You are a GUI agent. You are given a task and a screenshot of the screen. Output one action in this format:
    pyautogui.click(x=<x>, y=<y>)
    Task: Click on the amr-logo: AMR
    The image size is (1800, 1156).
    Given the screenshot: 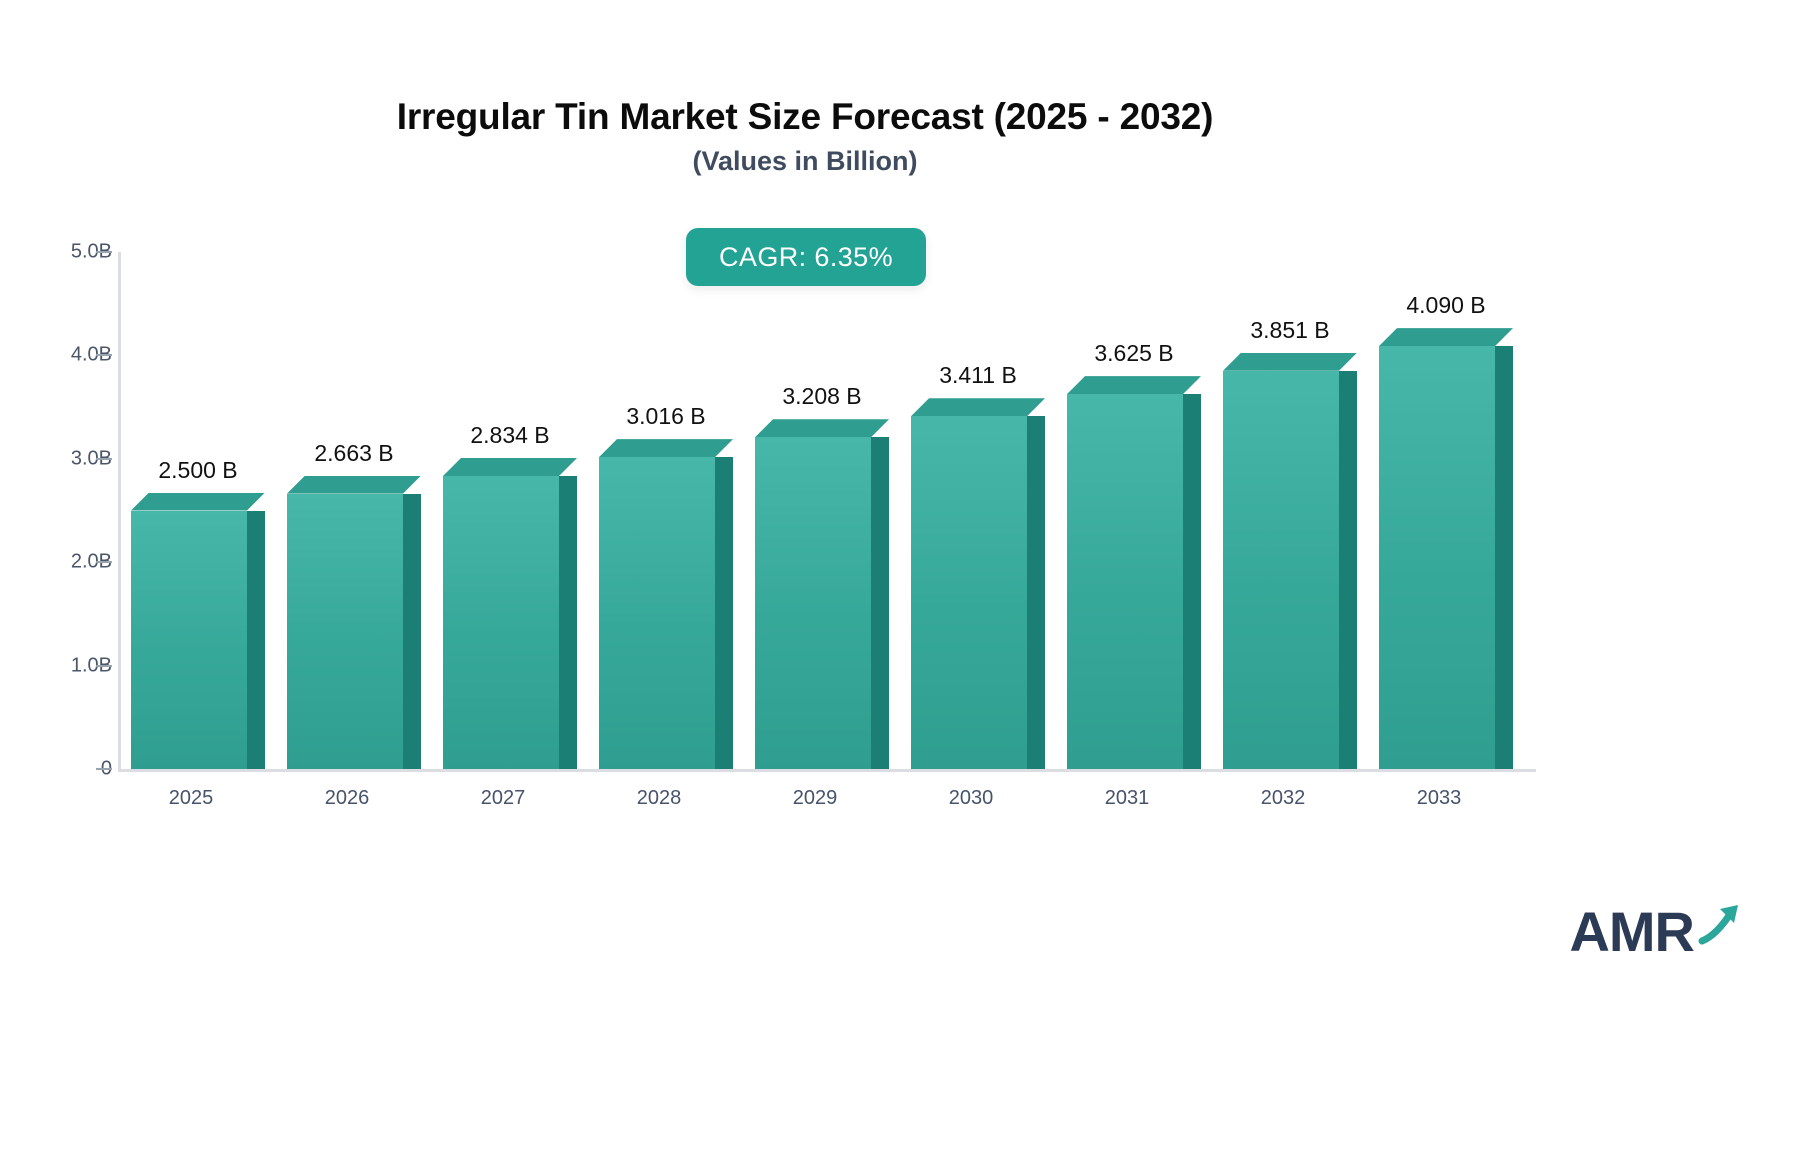 What is the action you would take?
    pyautogui.click(x=1656, y=930)
    